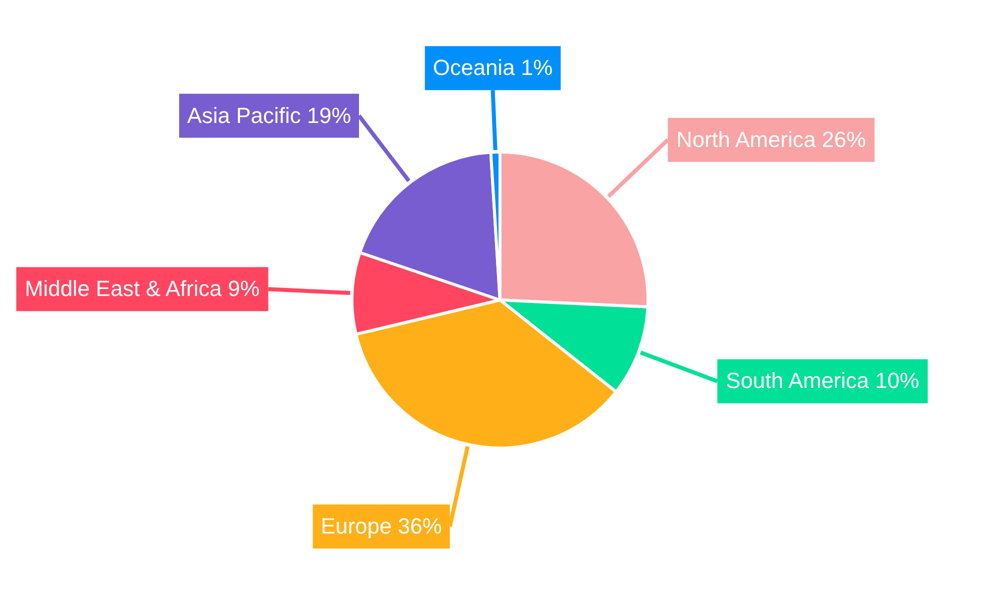  Describe the element at coordinates (381, 526) in the screenshot. I see `slice-label: Europe 36%` at that location.